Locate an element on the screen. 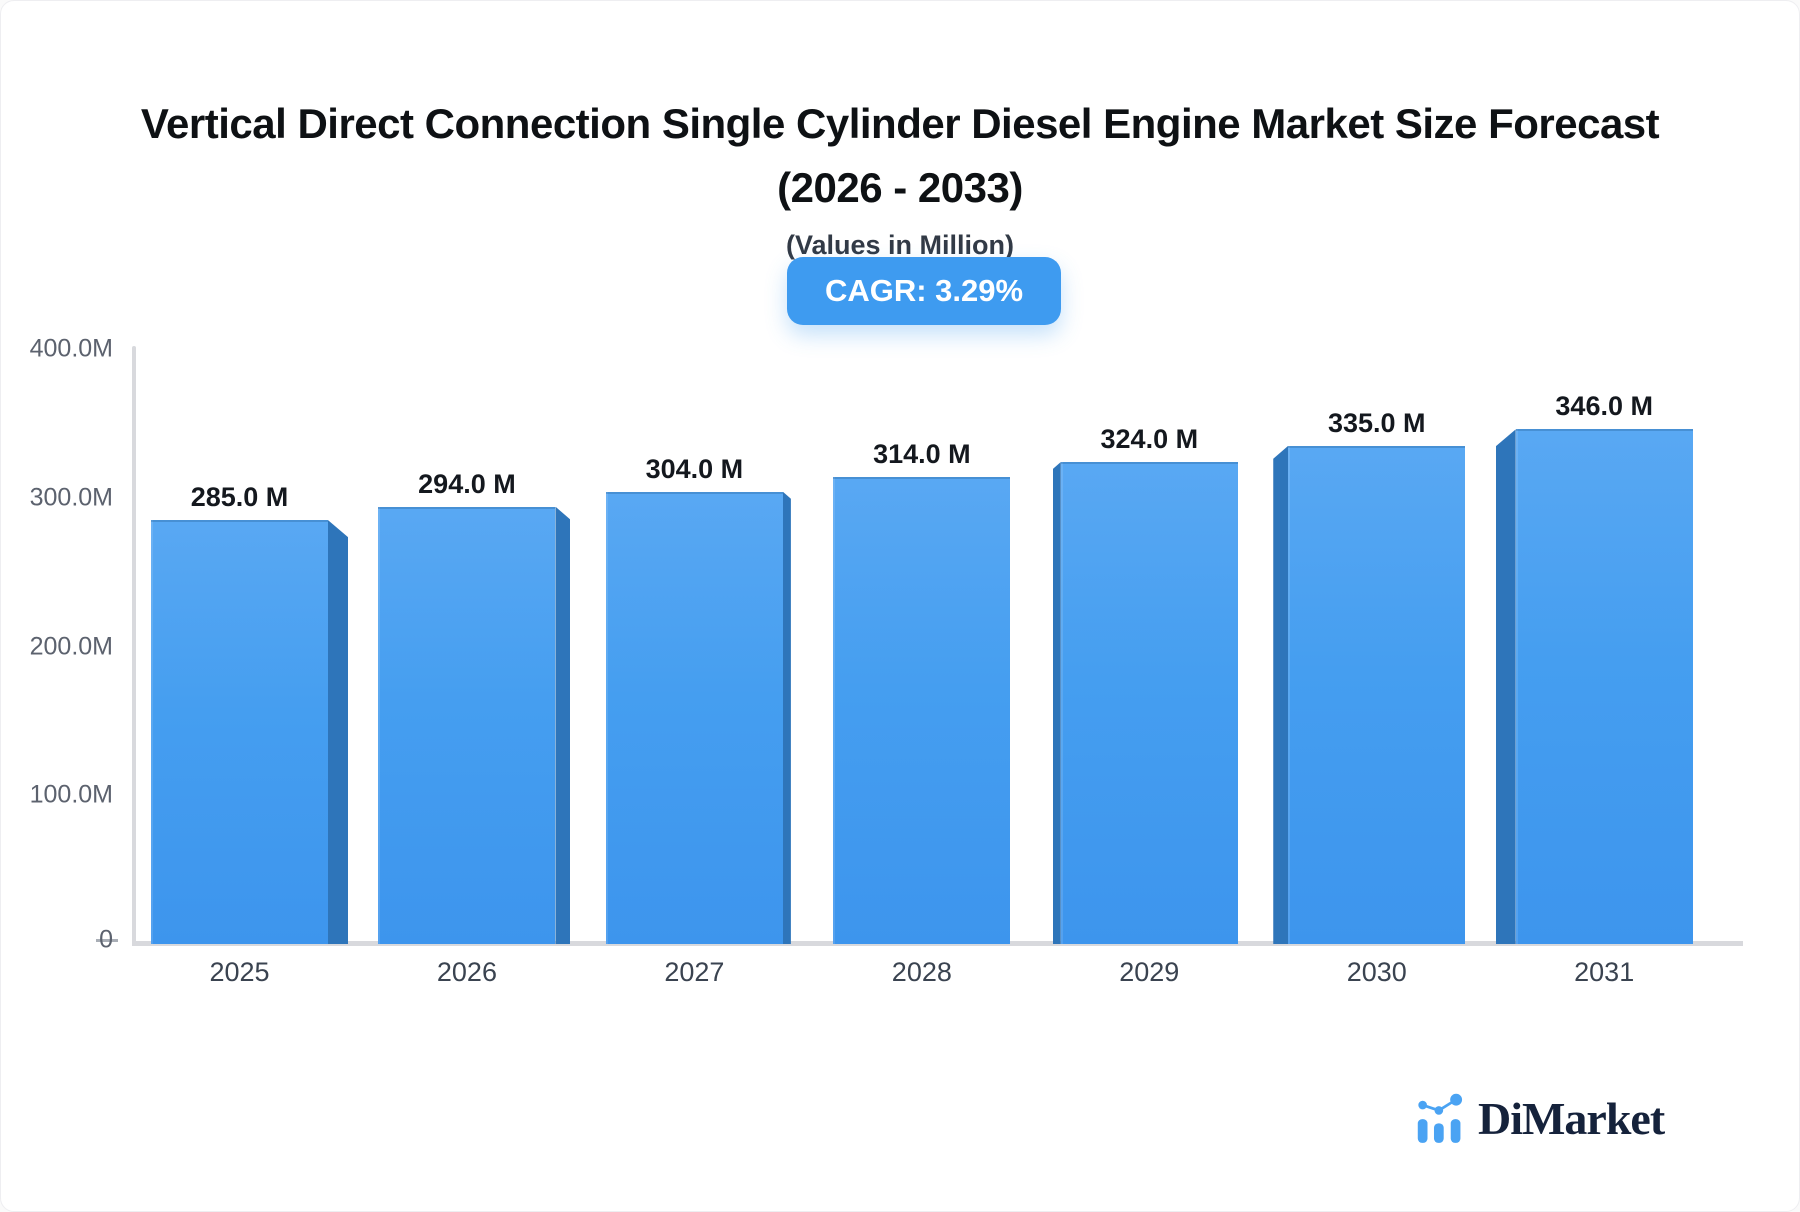 Image resolution: width=1800 pixels, height=1212 pixels. bar-2025 is located at coordinates (239, 732).